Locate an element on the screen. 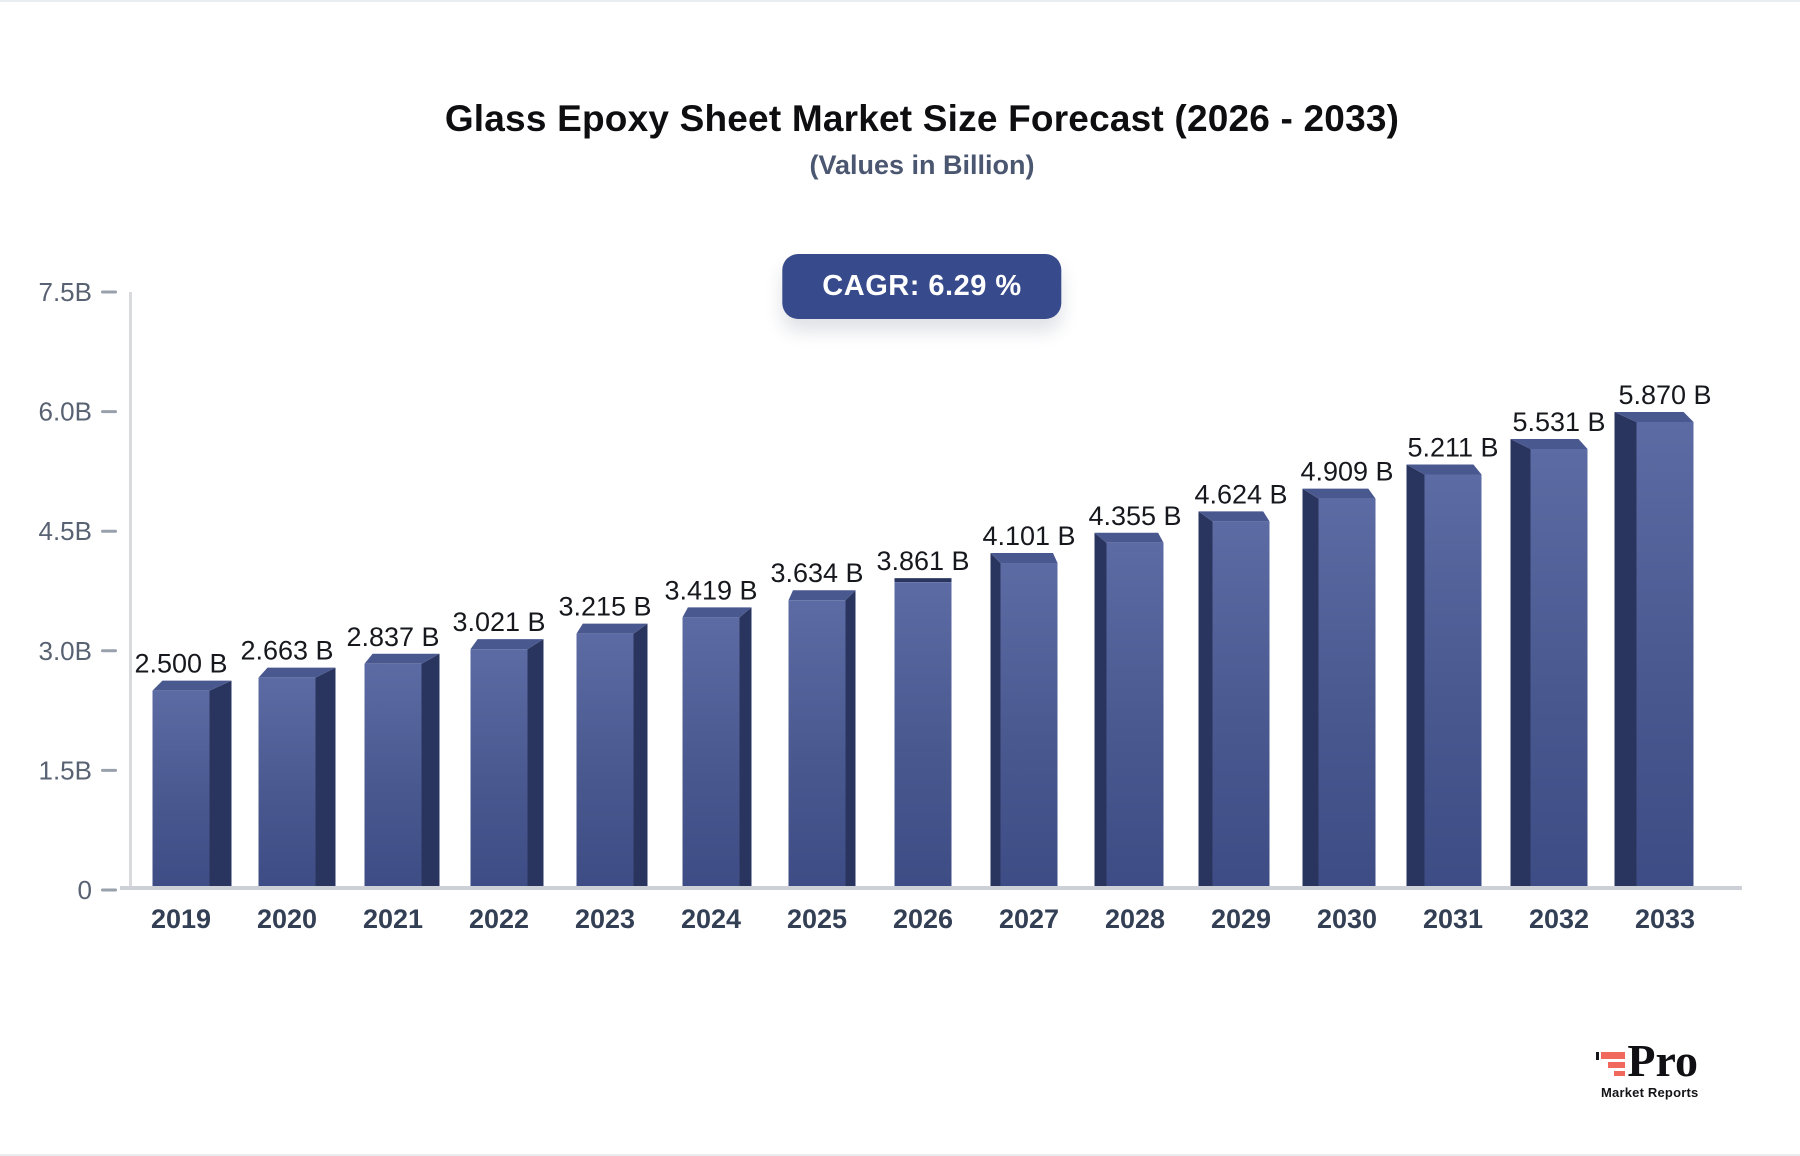 Image resolution: width=1800 pixels, height=1156 pixels. x-axis-baseline is located at coordinates (931, 888).